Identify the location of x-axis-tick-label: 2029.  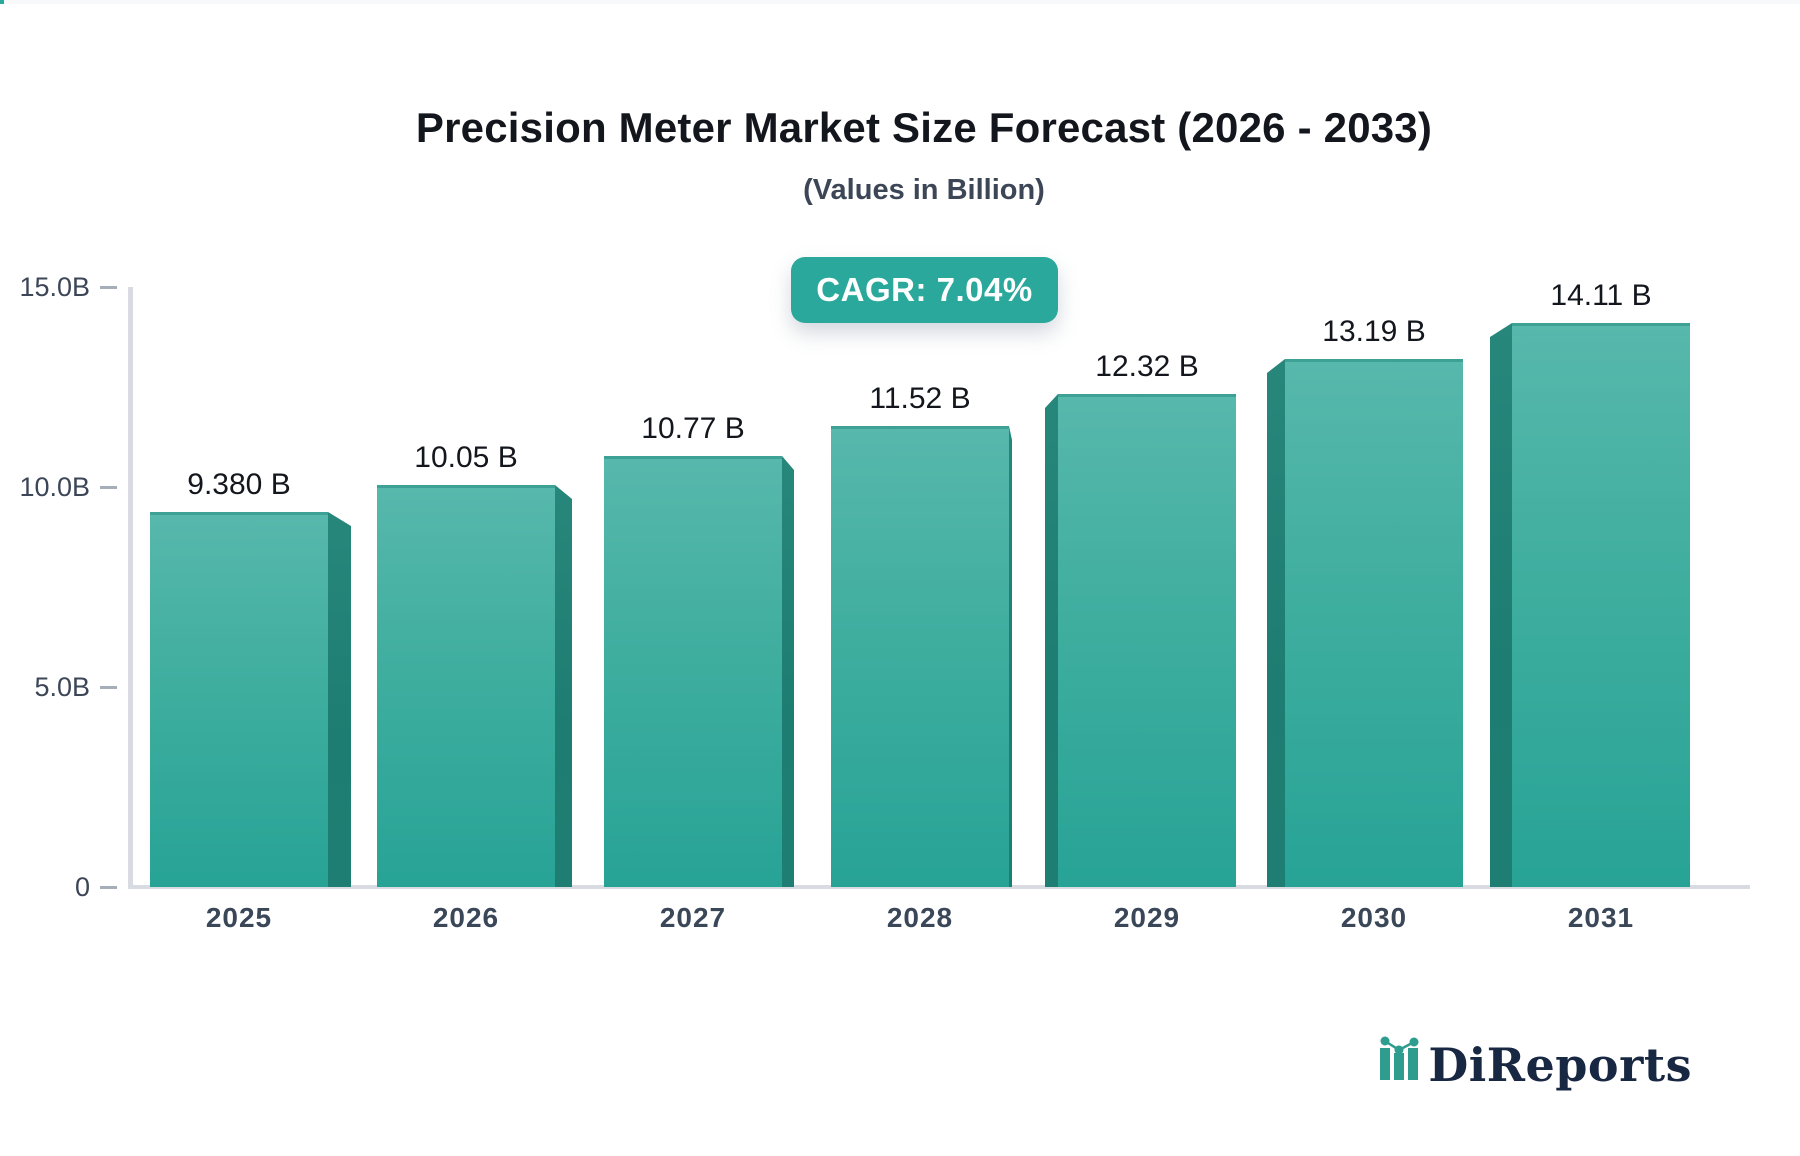
(1147, 917).